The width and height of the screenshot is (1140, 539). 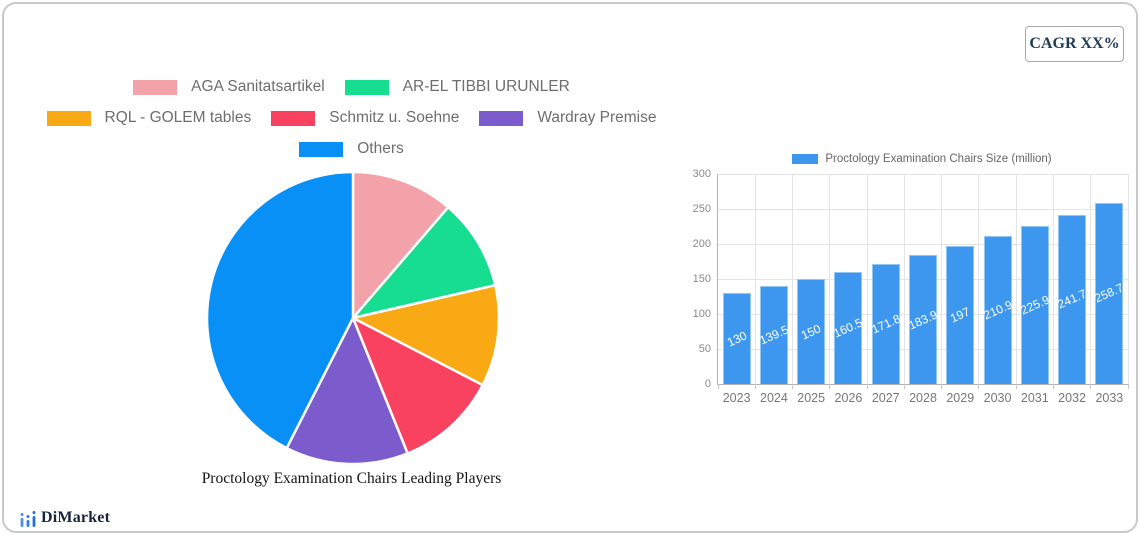 What do you see at coordinates (1074, 44) in the screenshot?
I see `cagr-badge: CAGR XX%` at bounding box center [1074, 44].